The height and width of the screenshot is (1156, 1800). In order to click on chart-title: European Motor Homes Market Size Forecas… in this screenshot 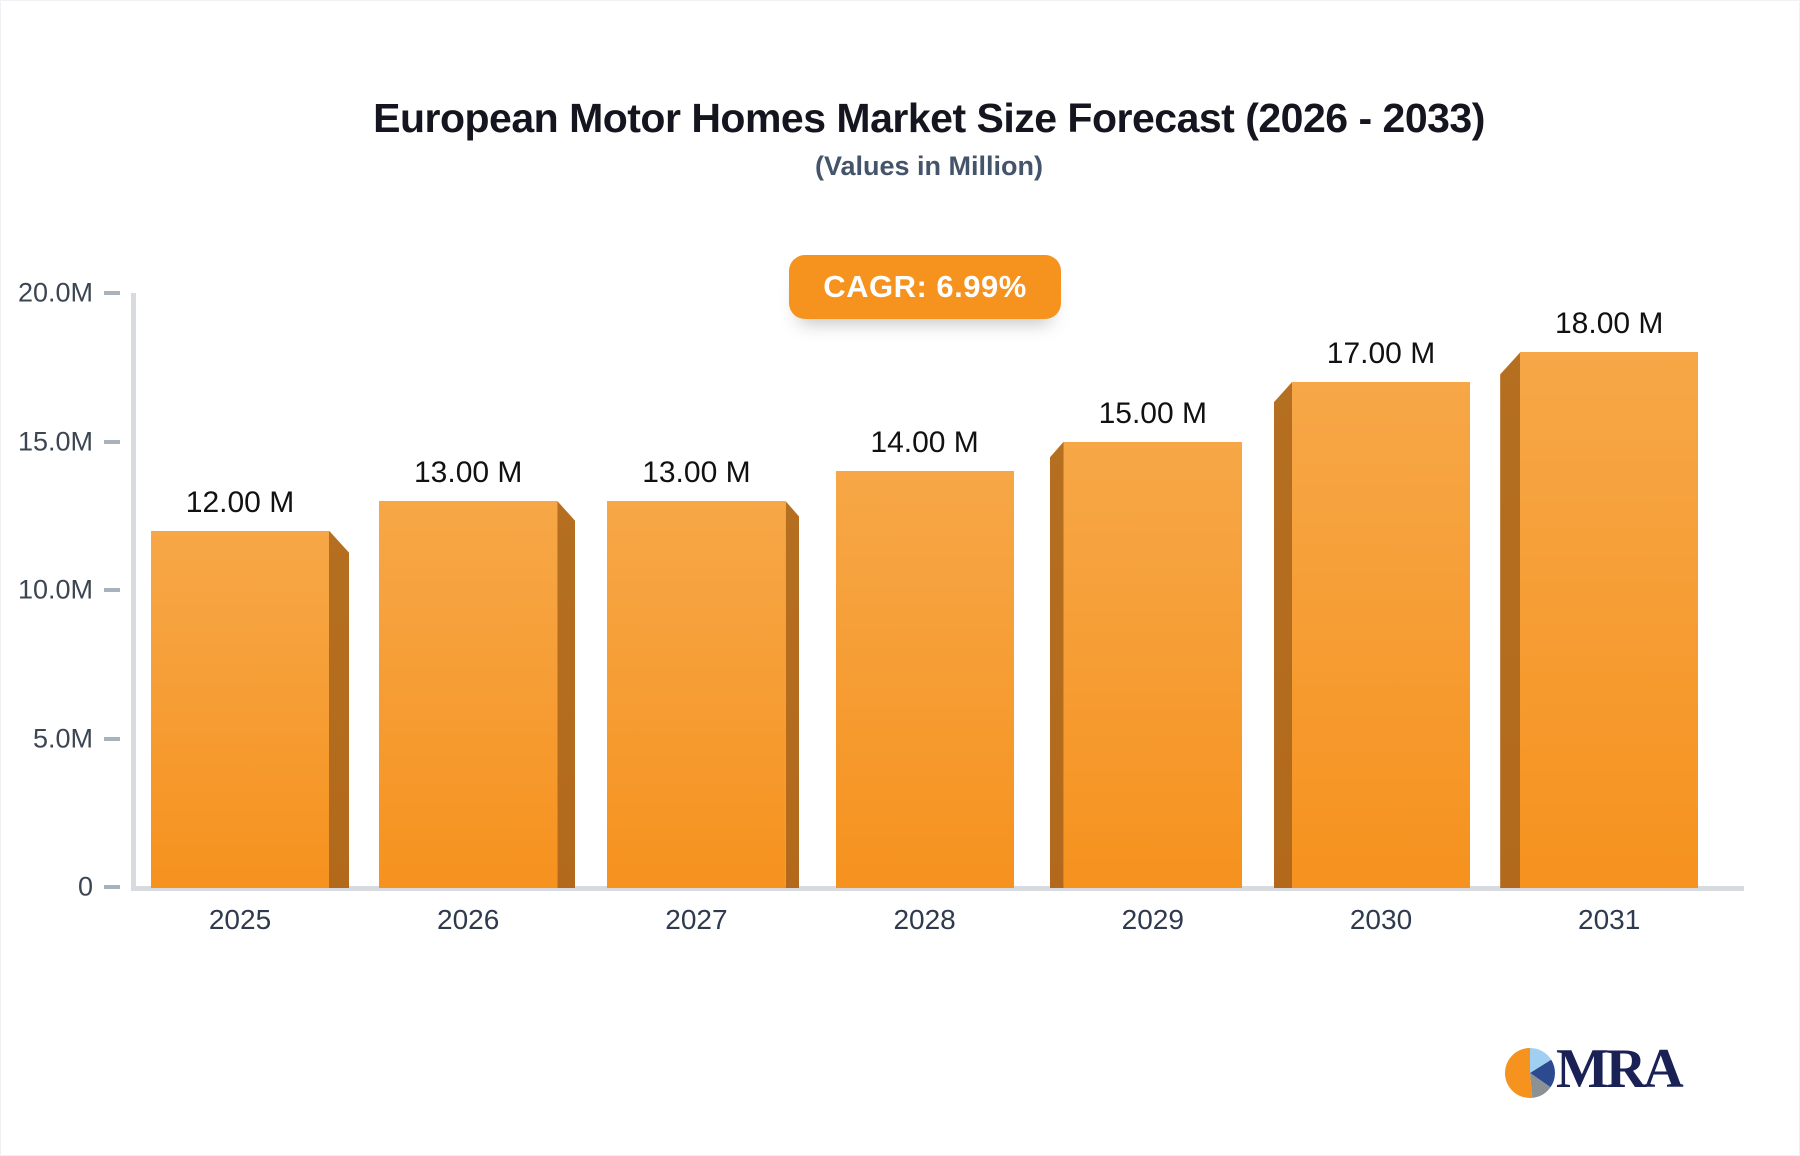, I will do `click(929, 118)`.